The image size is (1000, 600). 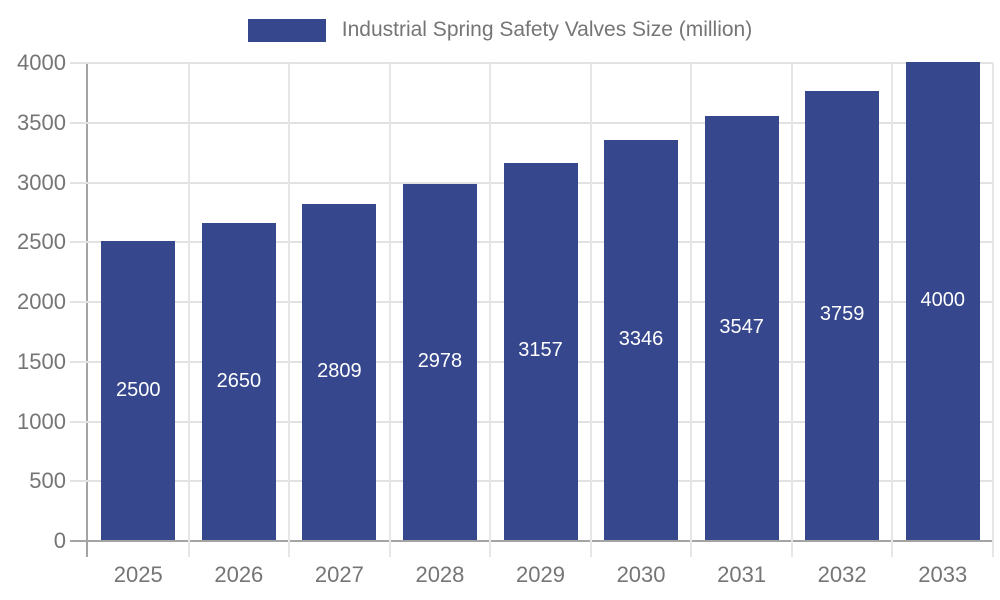 What do you see at coordinates (239, 574) in the screenshot?
I see `x-axis-category-label: 2026` at bounding box center [239, 574].